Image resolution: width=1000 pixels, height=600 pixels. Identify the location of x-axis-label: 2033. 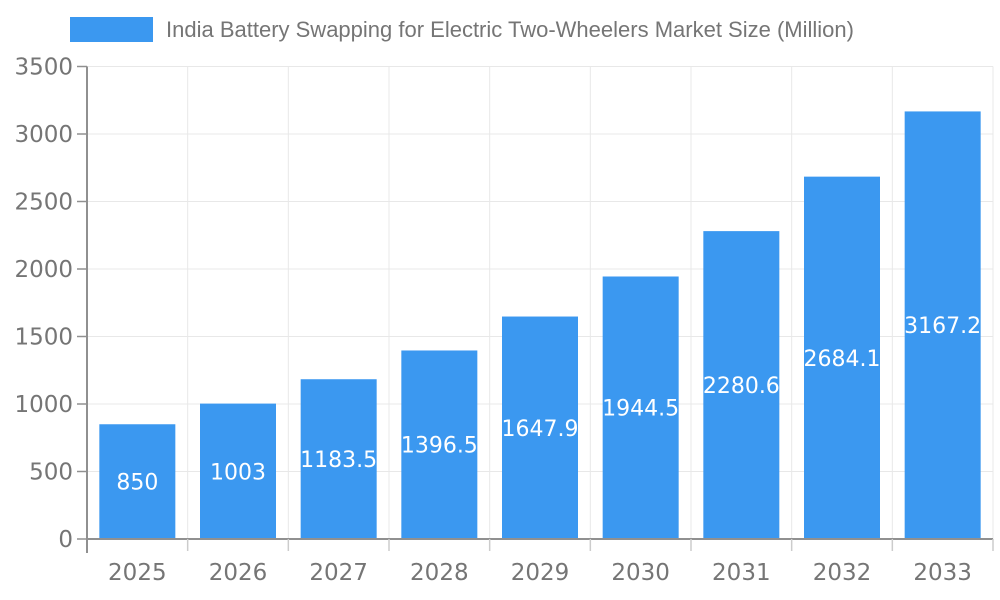
(942, 573).